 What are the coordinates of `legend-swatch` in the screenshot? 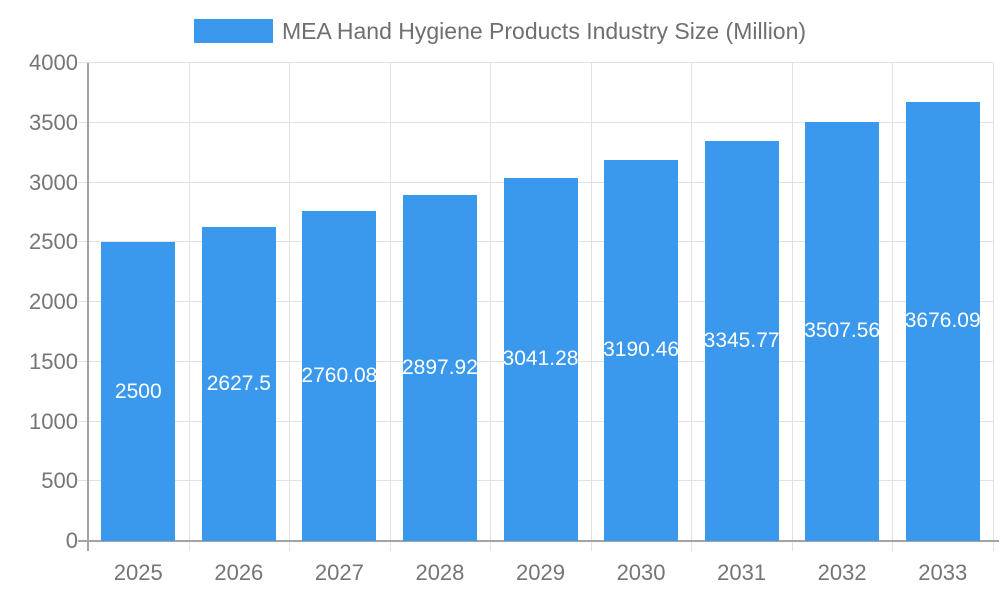 It's located at (233, 31).